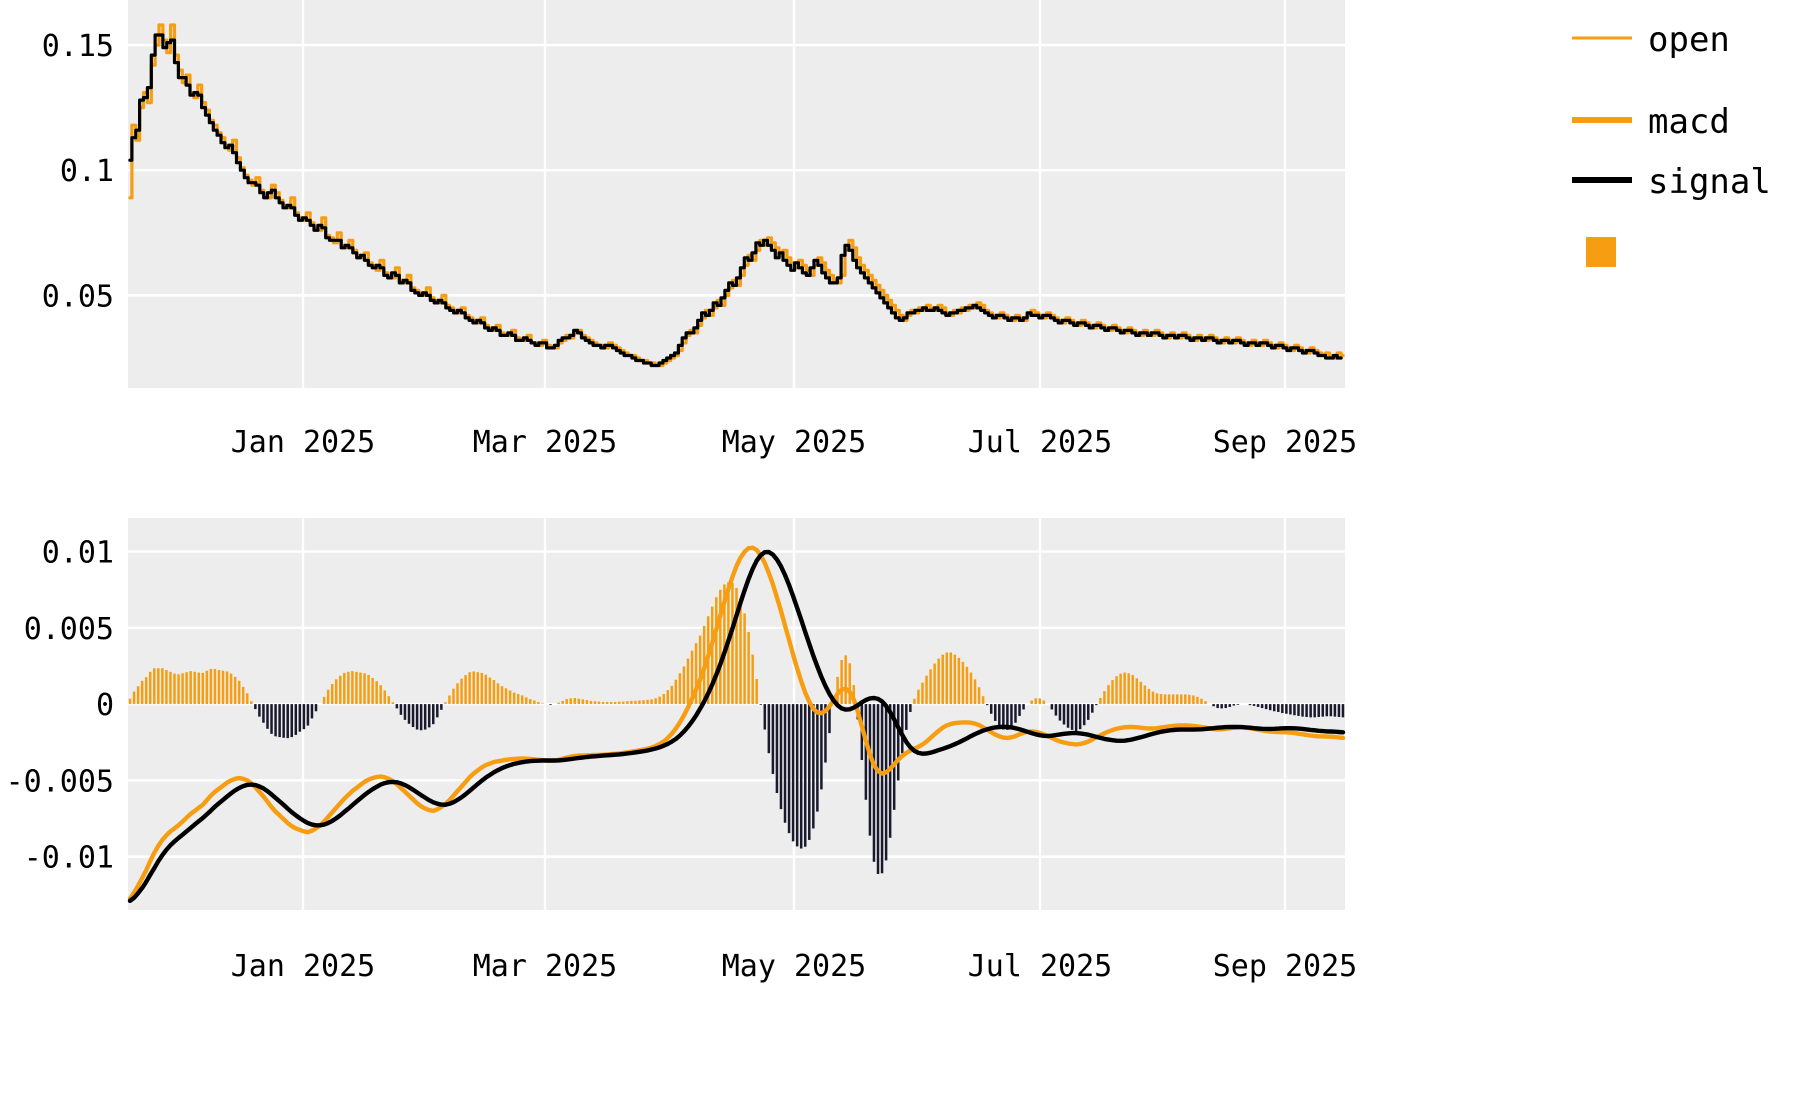 This screenshot has height=1100, width=1800. Describe the element at coordinates (105, 705) in the screenshot. I see `y-tick-label: 0` at that location.